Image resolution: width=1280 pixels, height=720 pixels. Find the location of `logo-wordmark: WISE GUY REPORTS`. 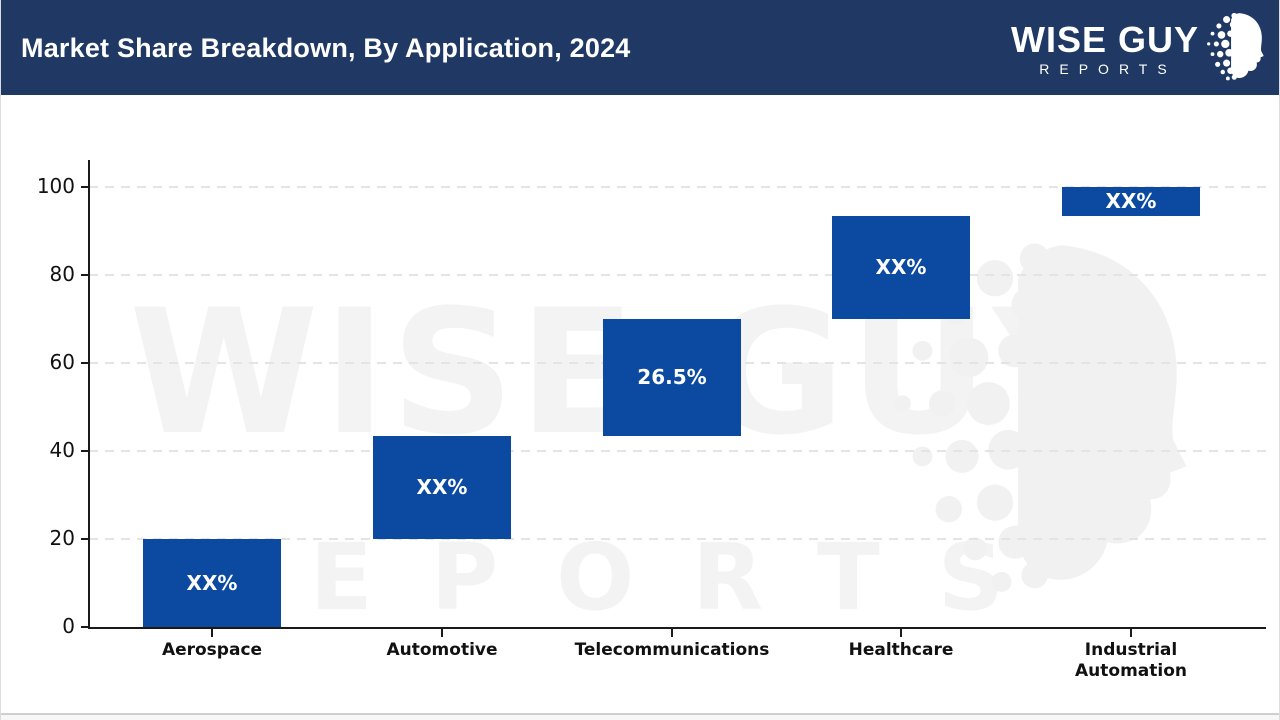

logo-wordmark: WISE GUY REPORTS is located at coordinates (1104, 48).